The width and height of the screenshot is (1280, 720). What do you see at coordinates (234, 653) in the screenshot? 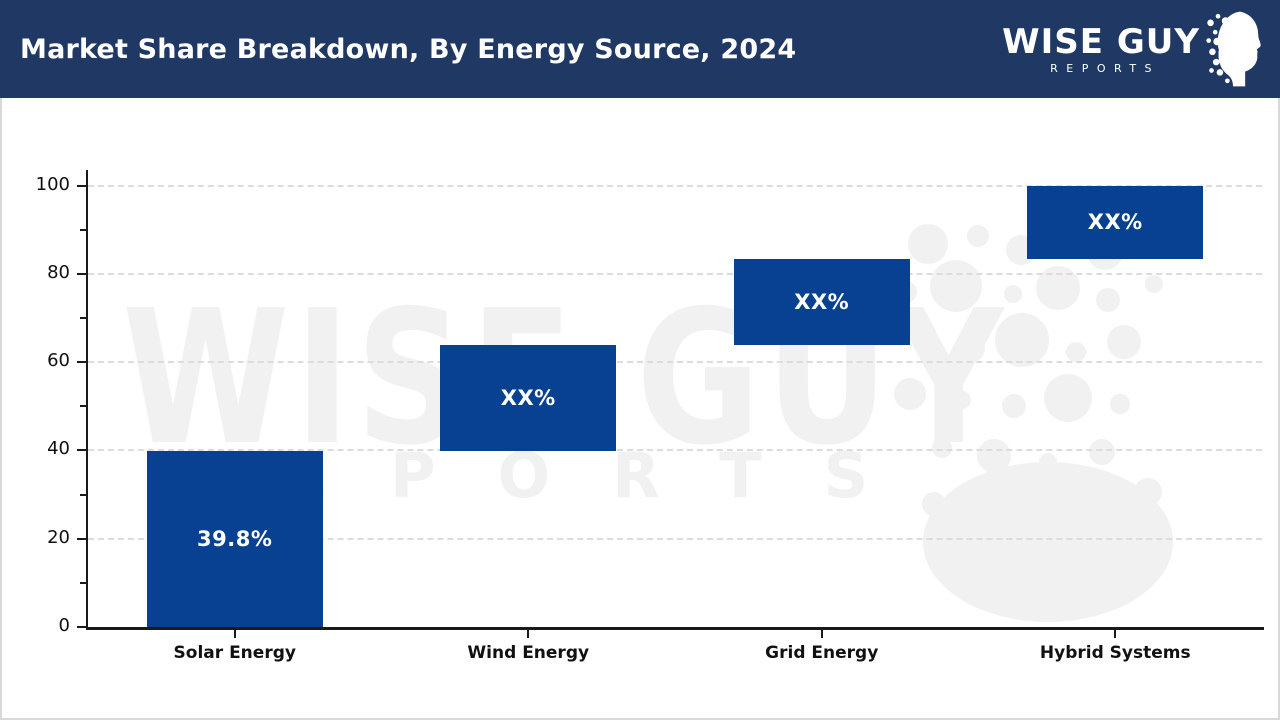
I see `x-axis-category-label: Solar Energy` at bounding box center [234, 653].